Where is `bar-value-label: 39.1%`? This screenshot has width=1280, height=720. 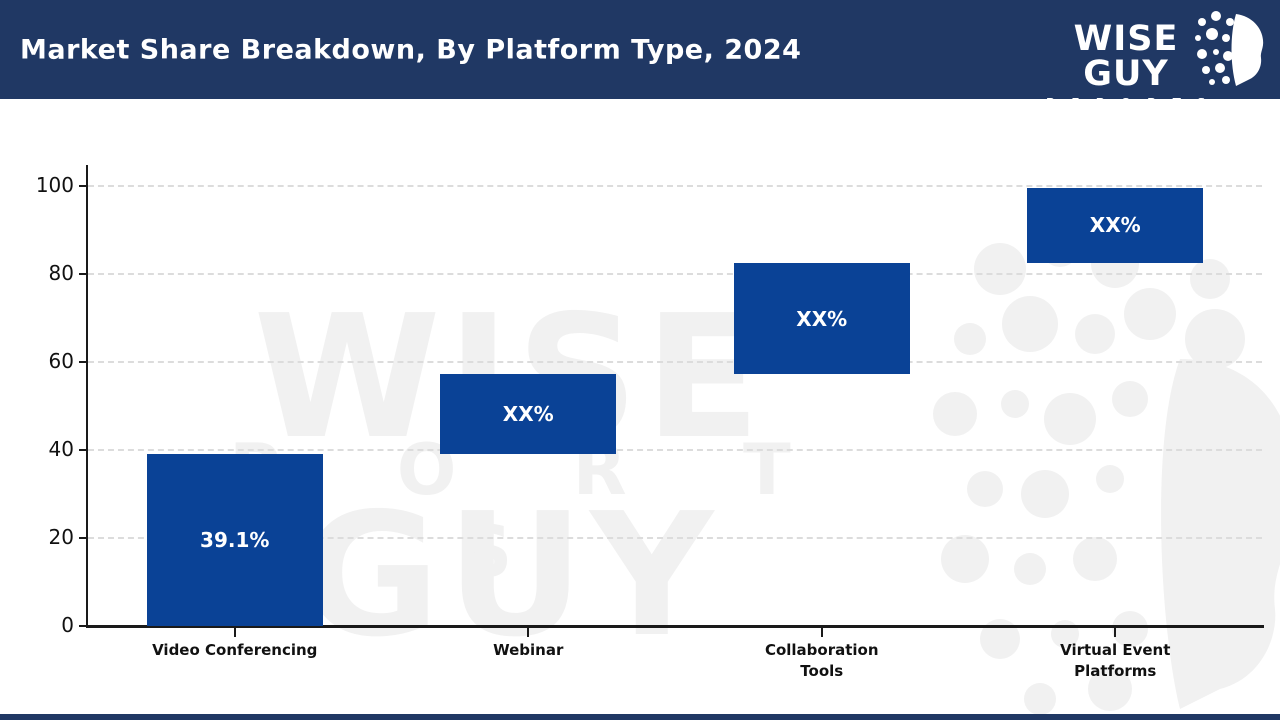
bar-value-label: 39.1% is located at coordinates (235, 539).